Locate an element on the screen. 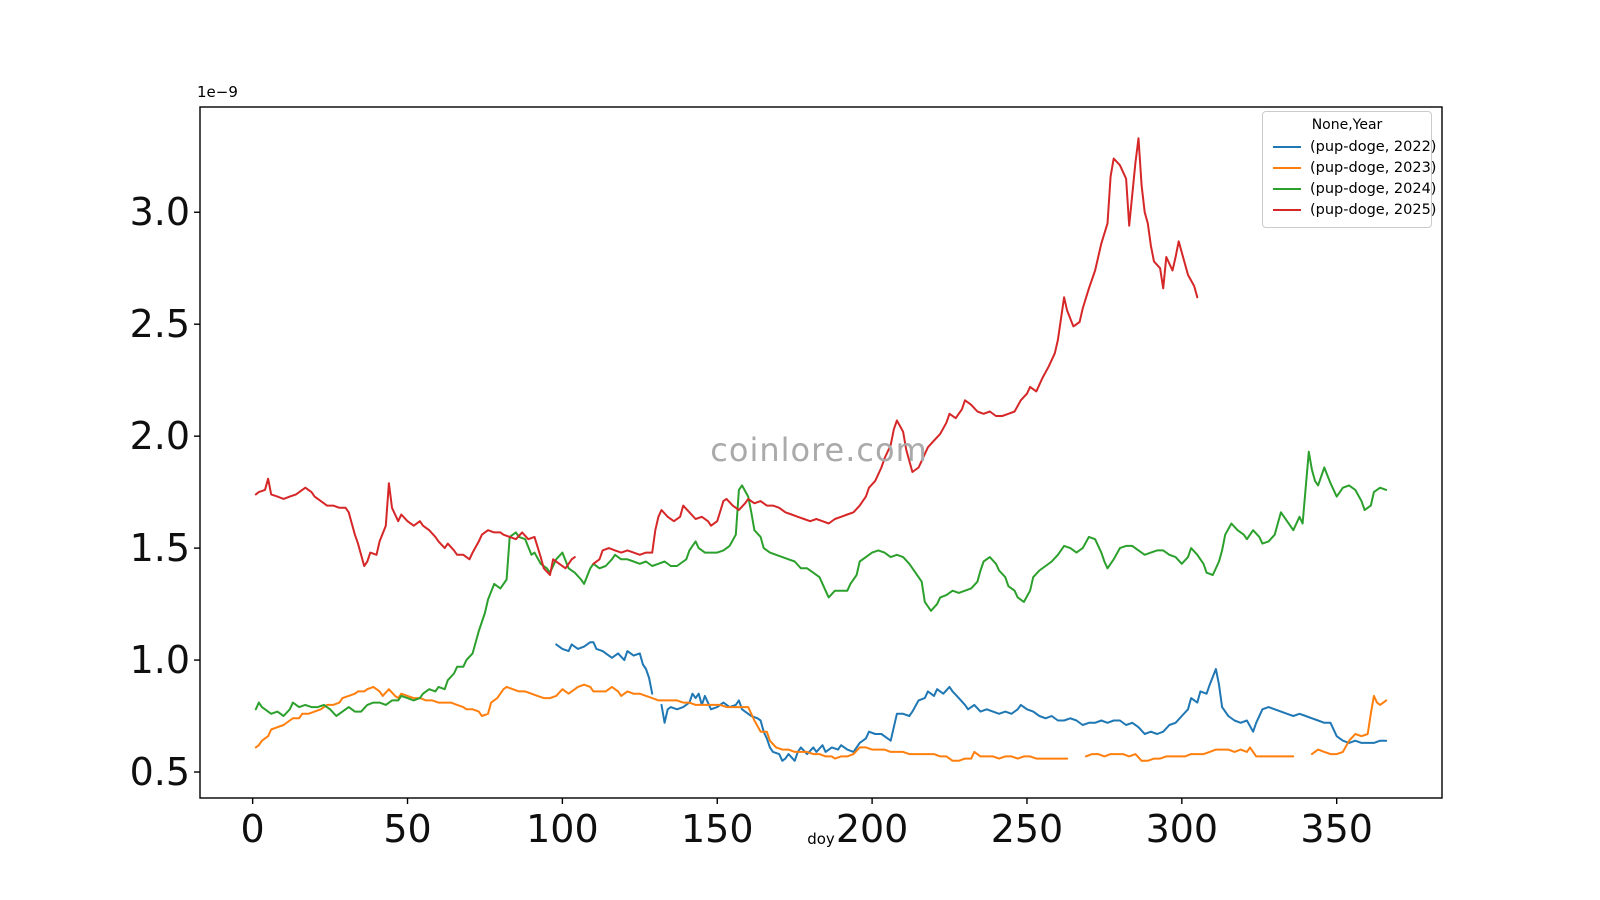  legend-label: (pup-doge, 2023) is located at coordinates (1373, 168).